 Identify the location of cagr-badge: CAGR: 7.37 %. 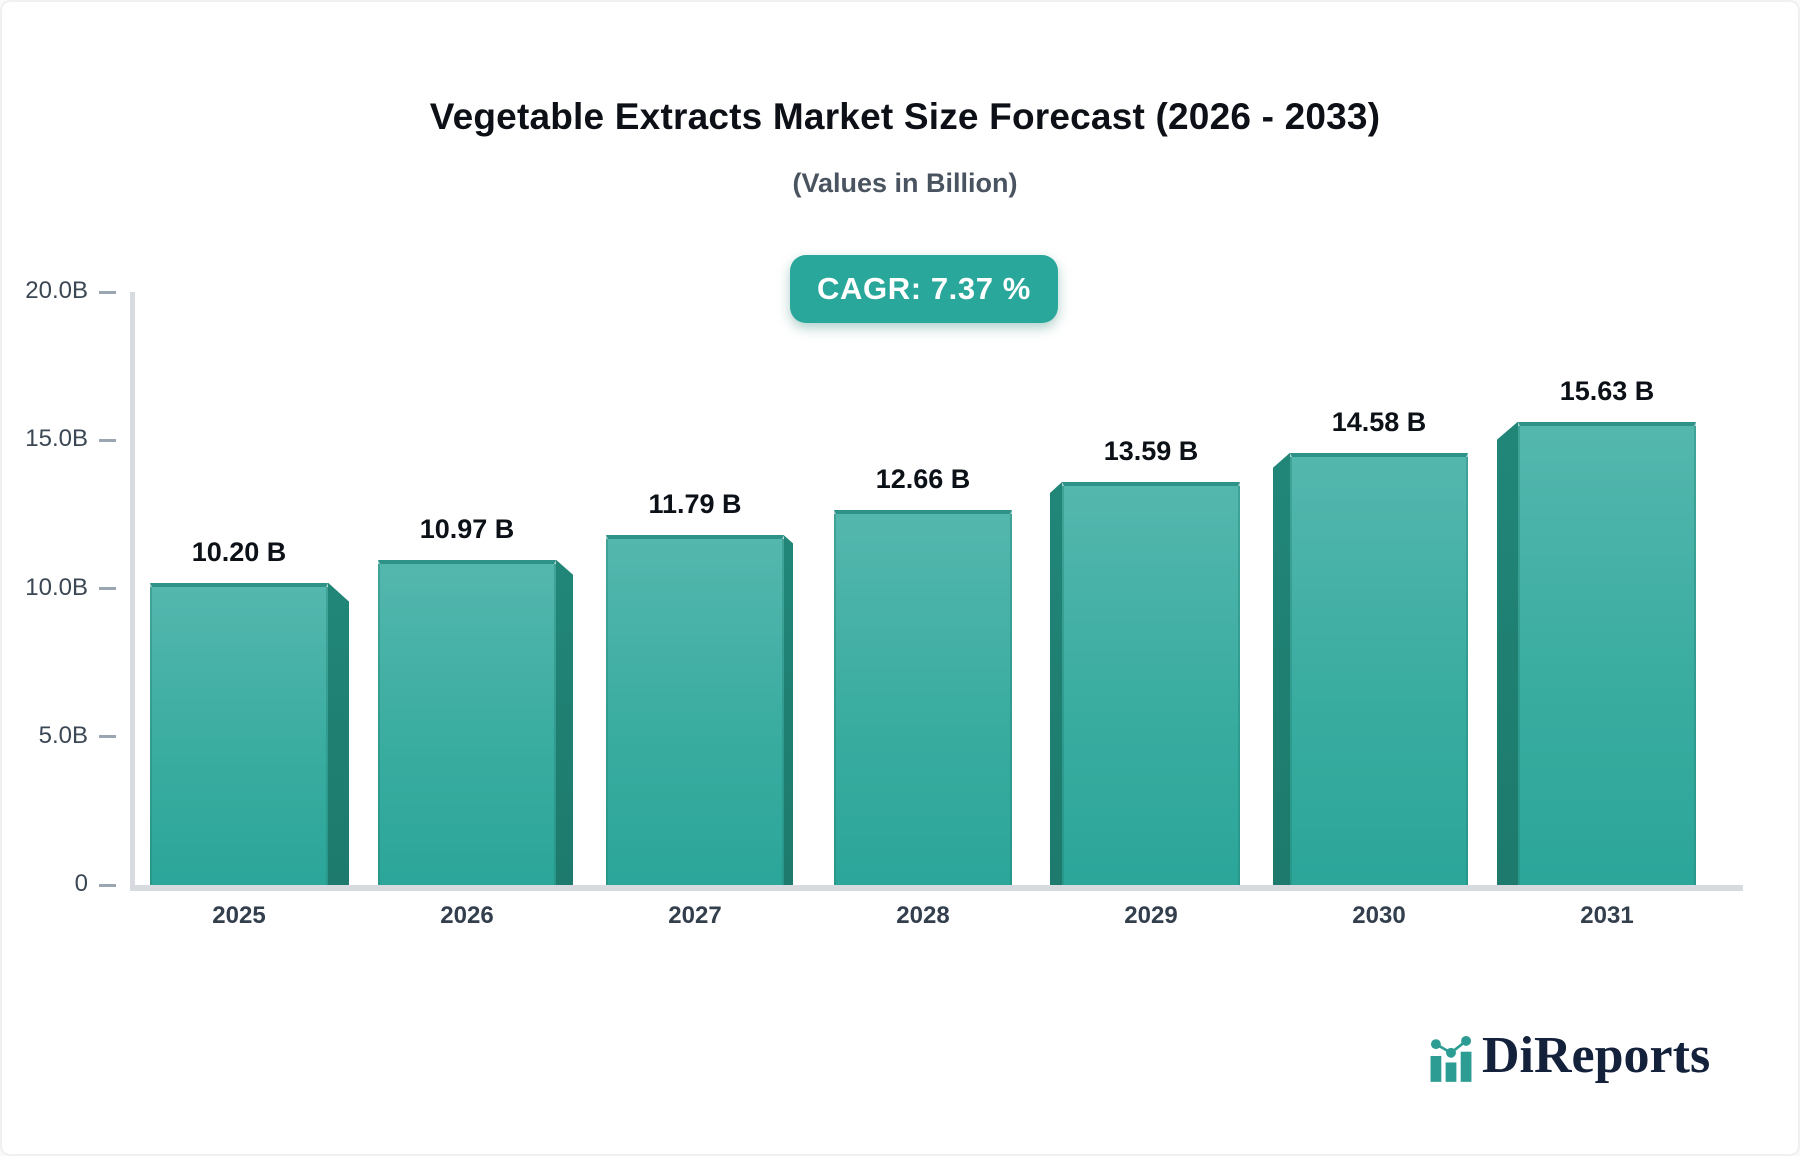
(924, 289).